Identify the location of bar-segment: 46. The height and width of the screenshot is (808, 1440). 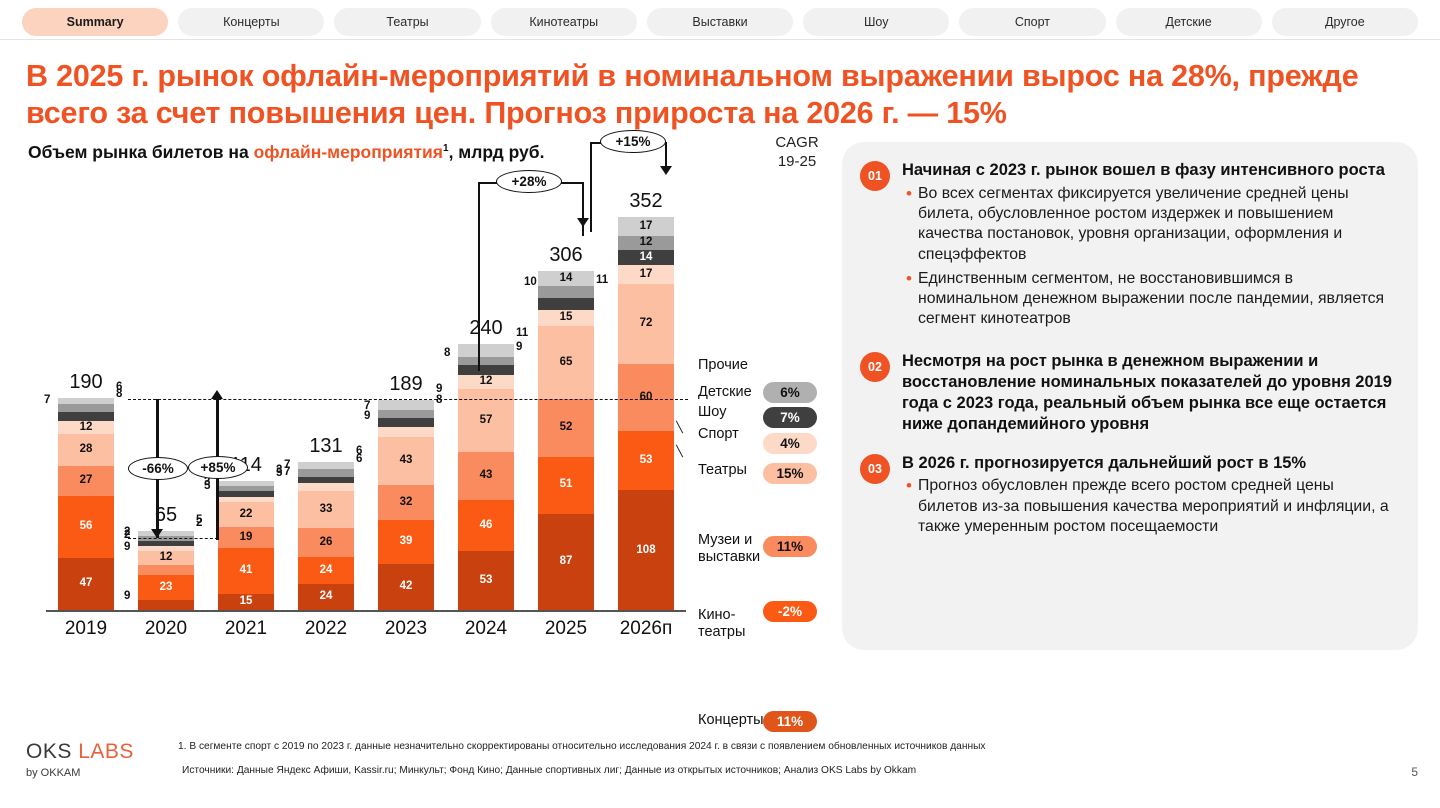
(486, 526).